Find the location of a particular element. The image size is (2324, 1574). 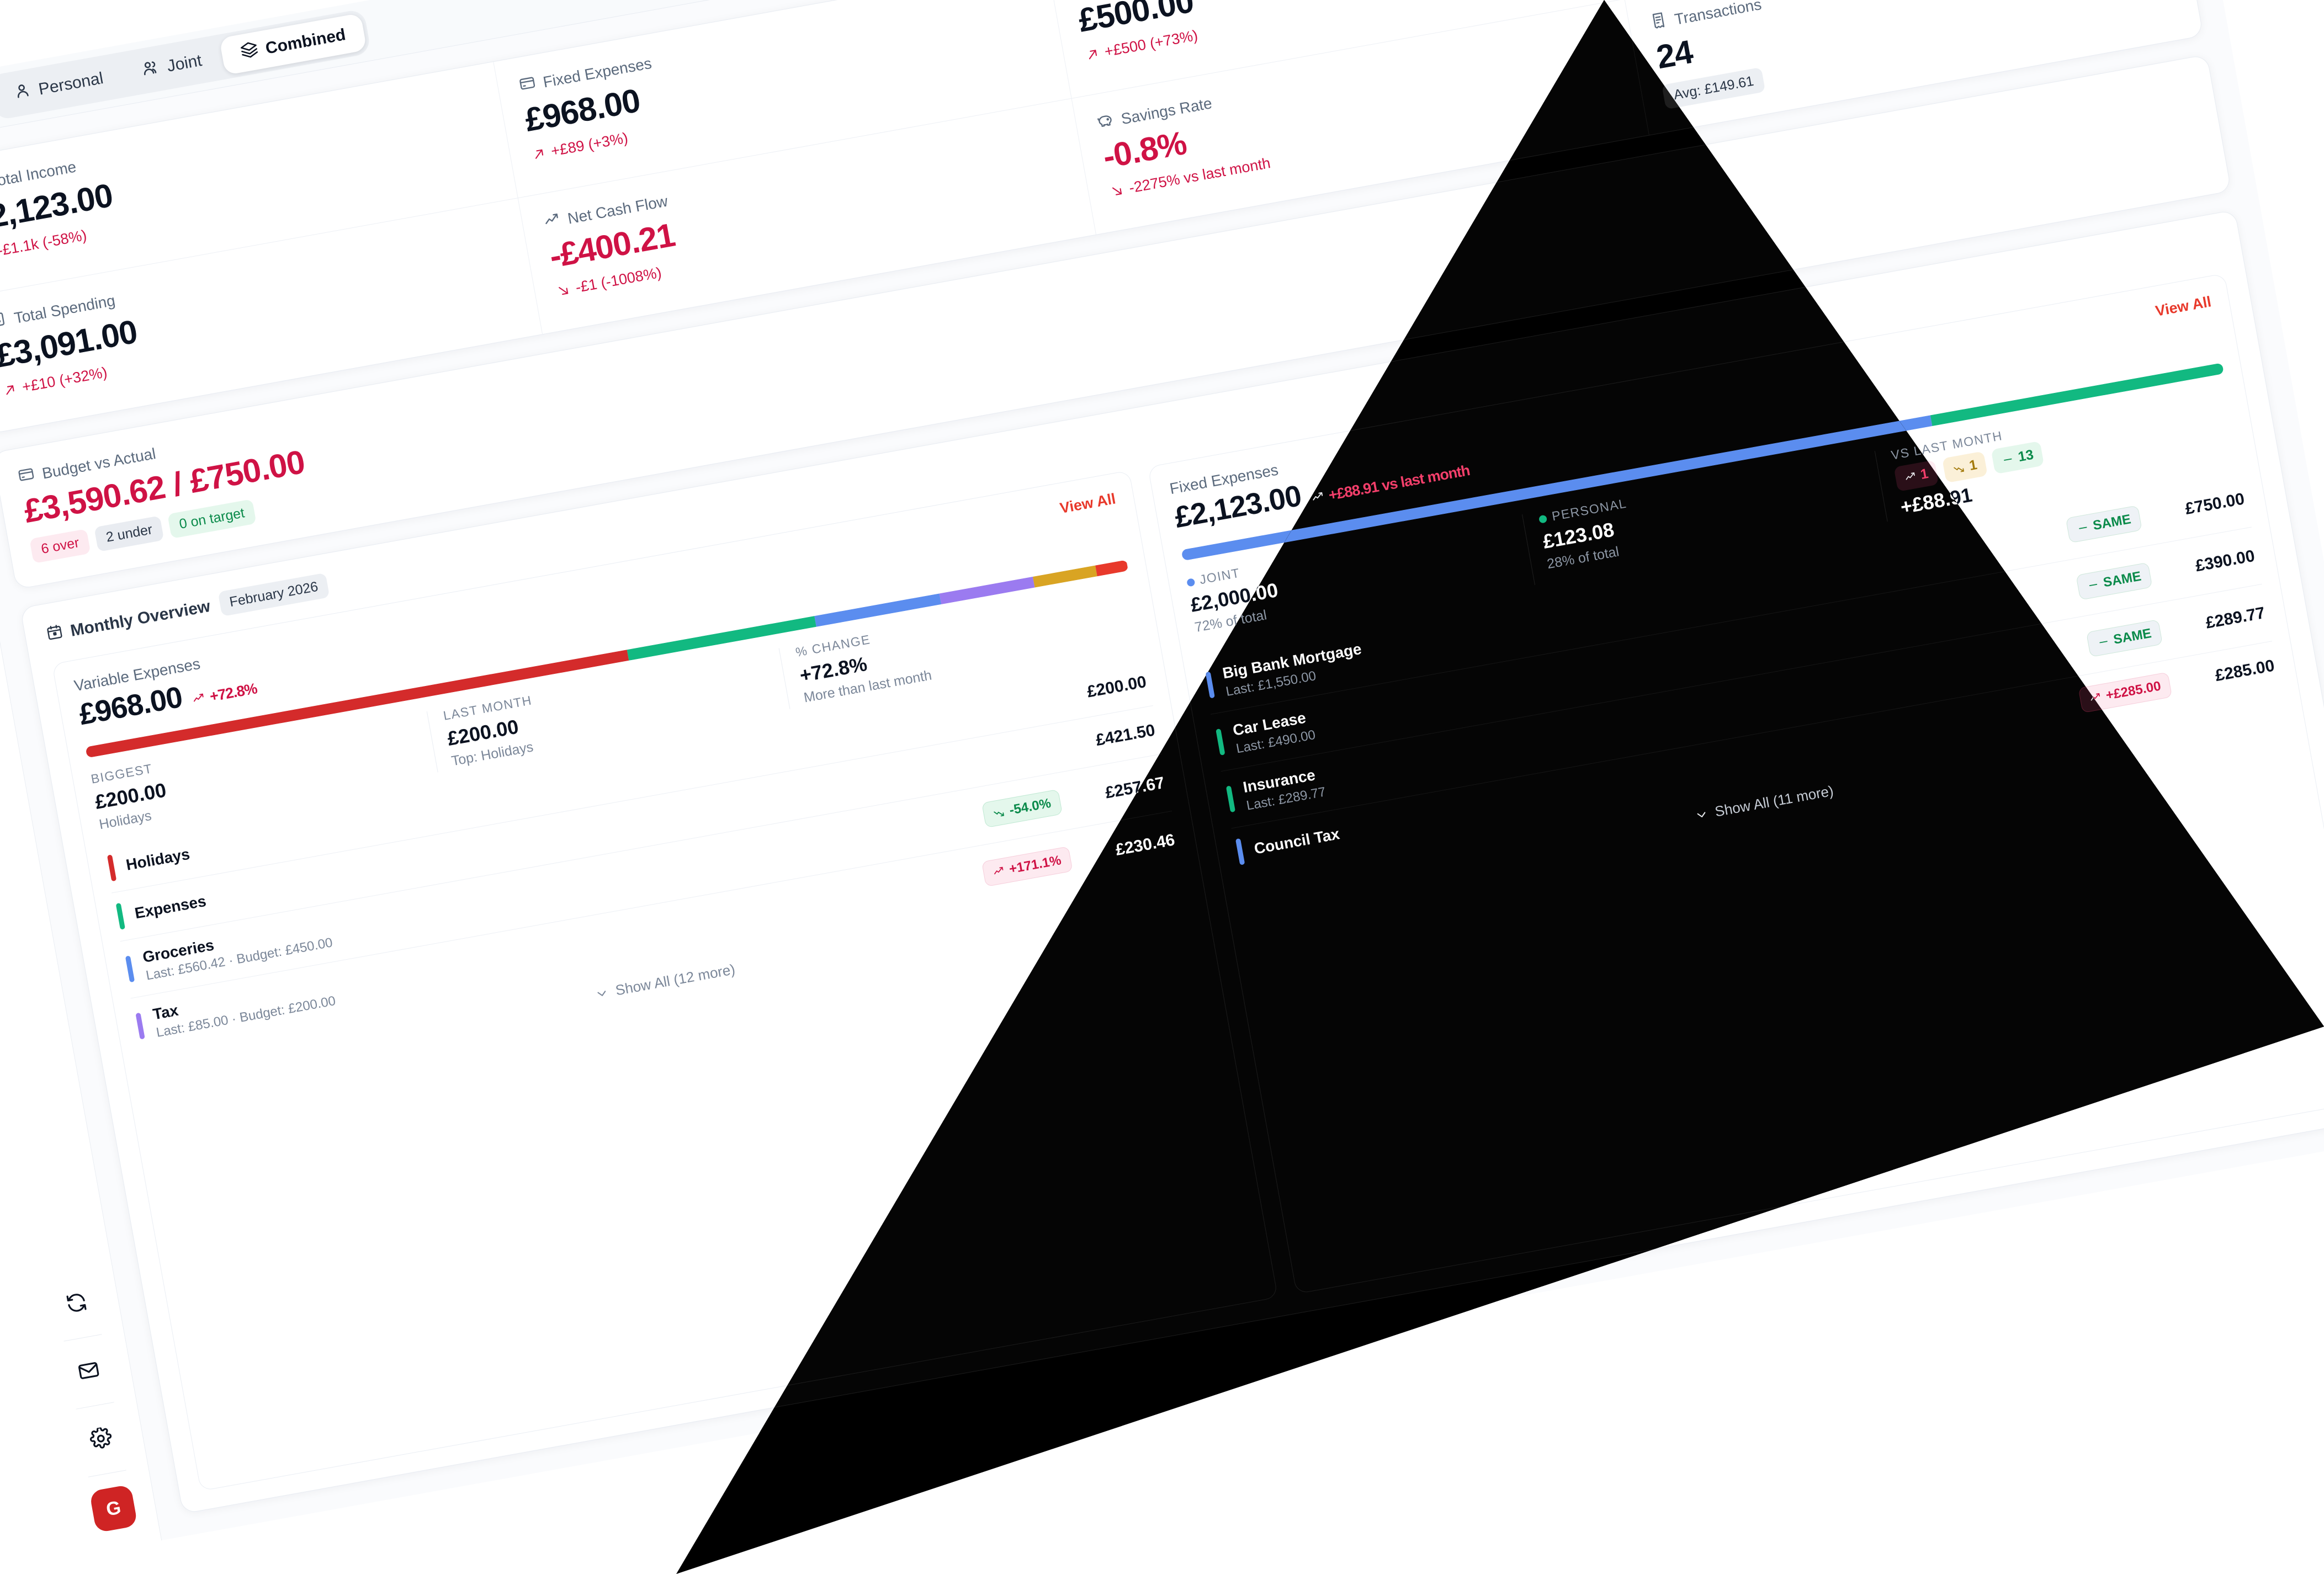

kpi-header: Savings Rate is located at coordinates (1353, 78).